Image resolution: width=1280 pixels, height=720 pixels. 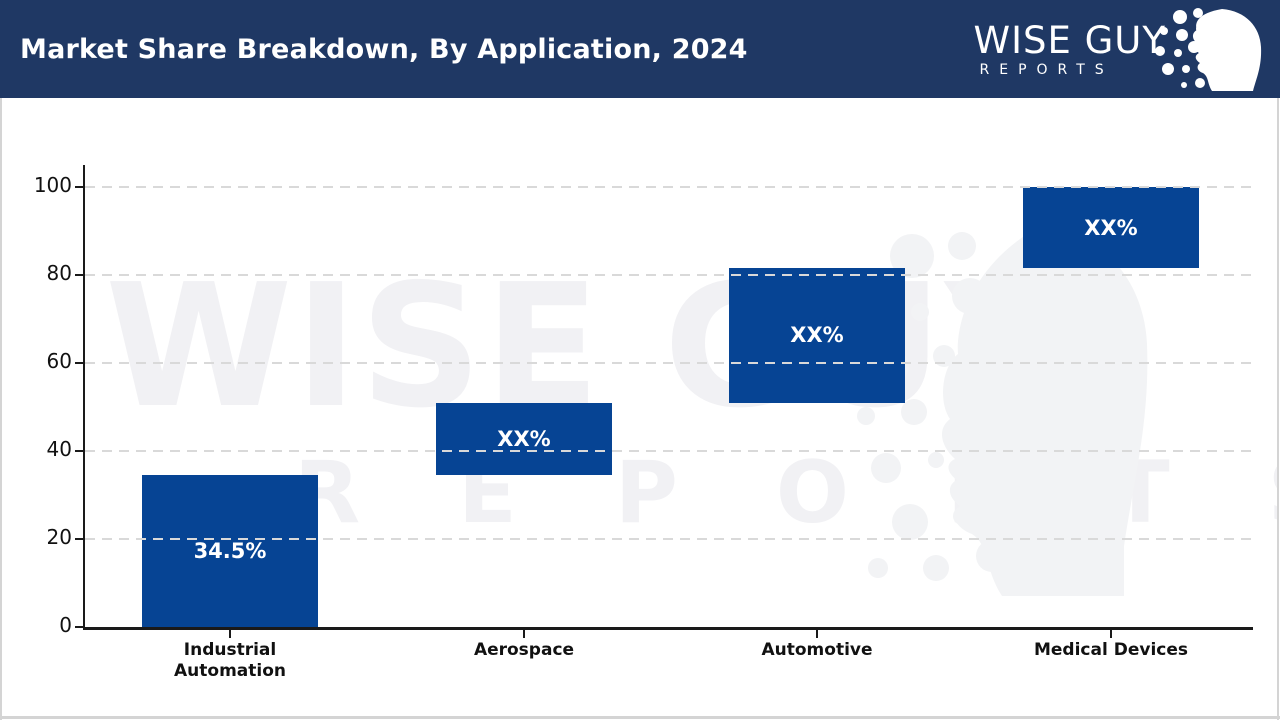 I want to click on y-axis-tick-label: 100, so click(x=52, y=185).